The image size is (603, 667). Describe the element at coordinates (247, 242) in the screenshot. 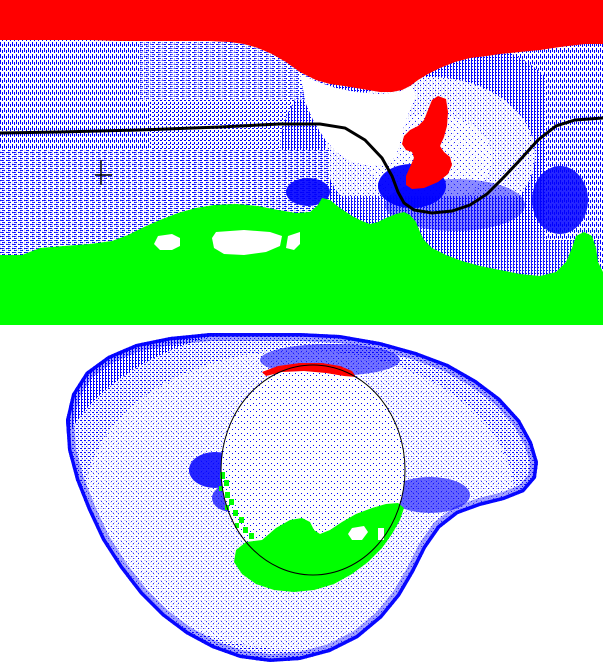

I see `green-hole-large` at that location.